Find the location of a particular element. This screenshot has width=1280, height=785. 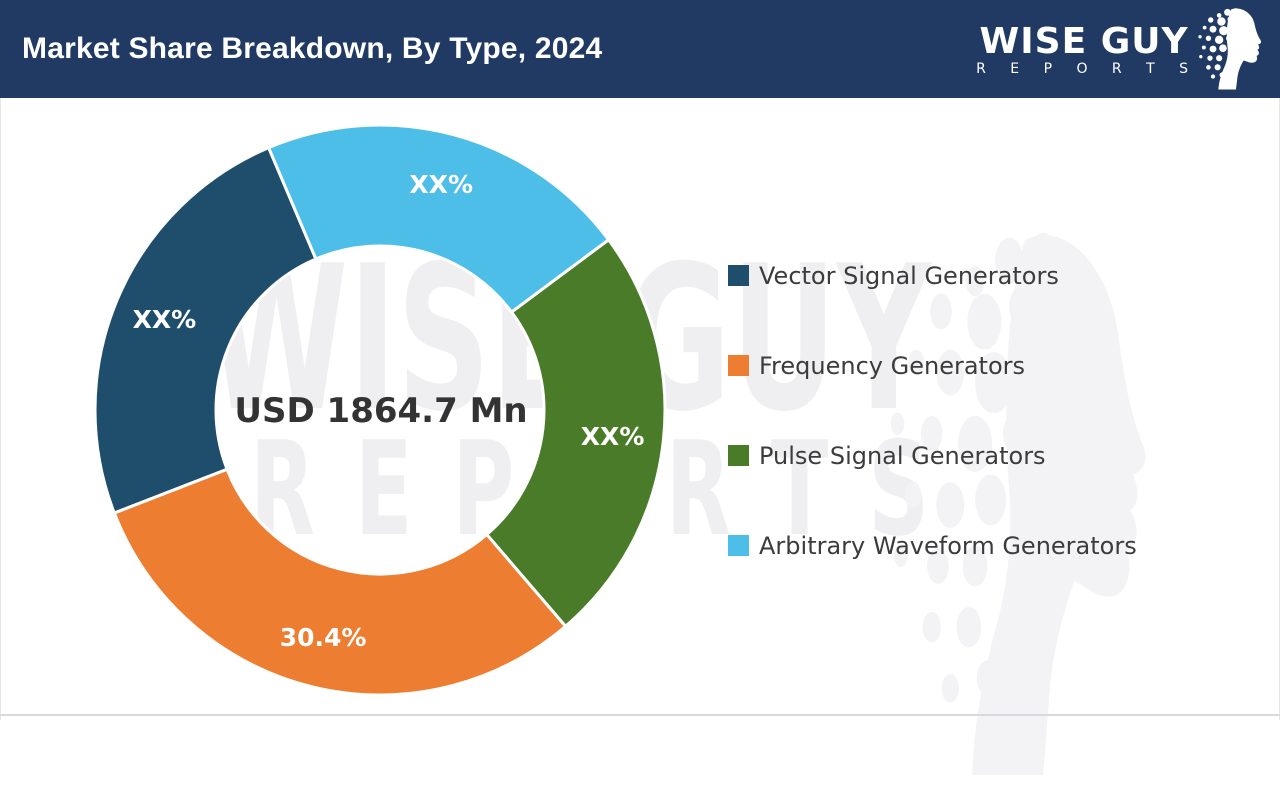

legend-item: Vector Signal Generators is located at coordinates (932, 275).